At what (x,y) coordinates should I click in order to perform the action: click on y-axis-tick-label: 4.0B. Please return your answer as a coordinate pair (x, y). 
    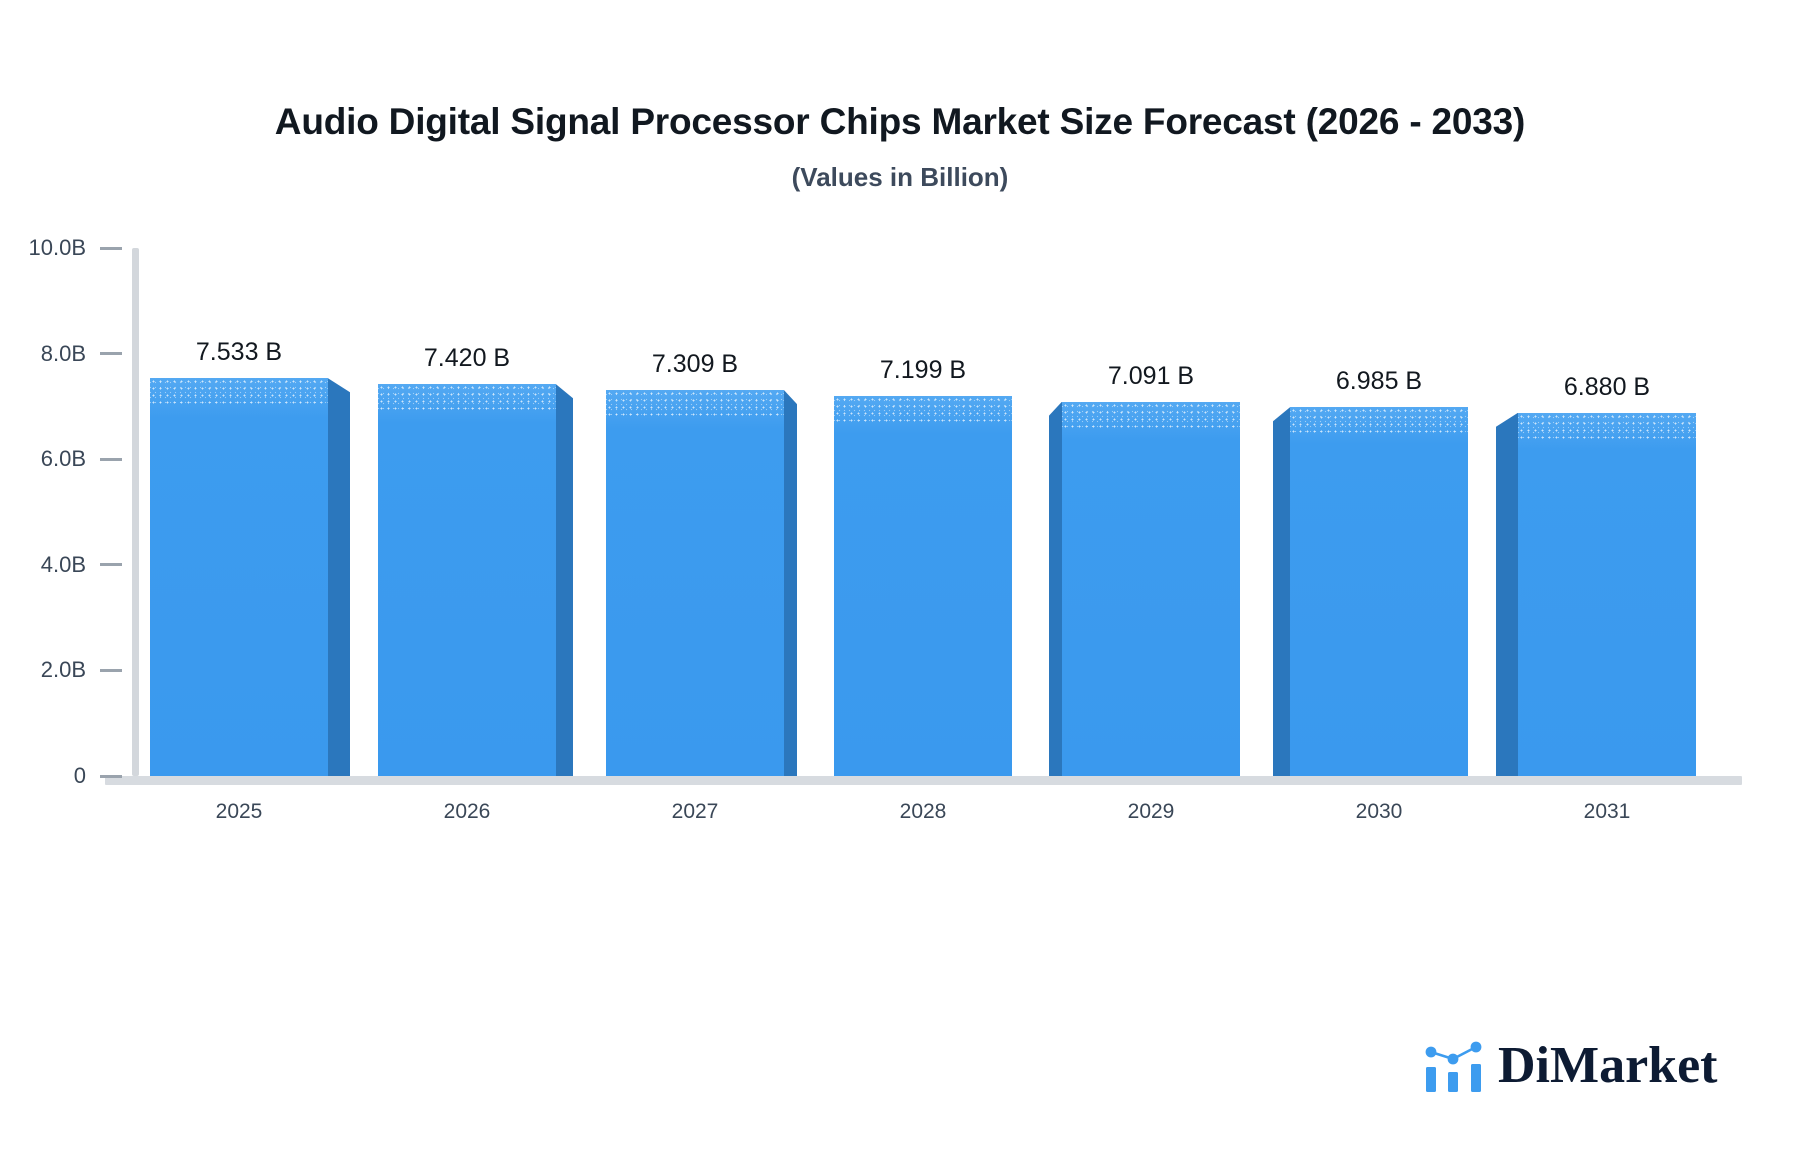
    Looking at the image, I should click on (63, 564).